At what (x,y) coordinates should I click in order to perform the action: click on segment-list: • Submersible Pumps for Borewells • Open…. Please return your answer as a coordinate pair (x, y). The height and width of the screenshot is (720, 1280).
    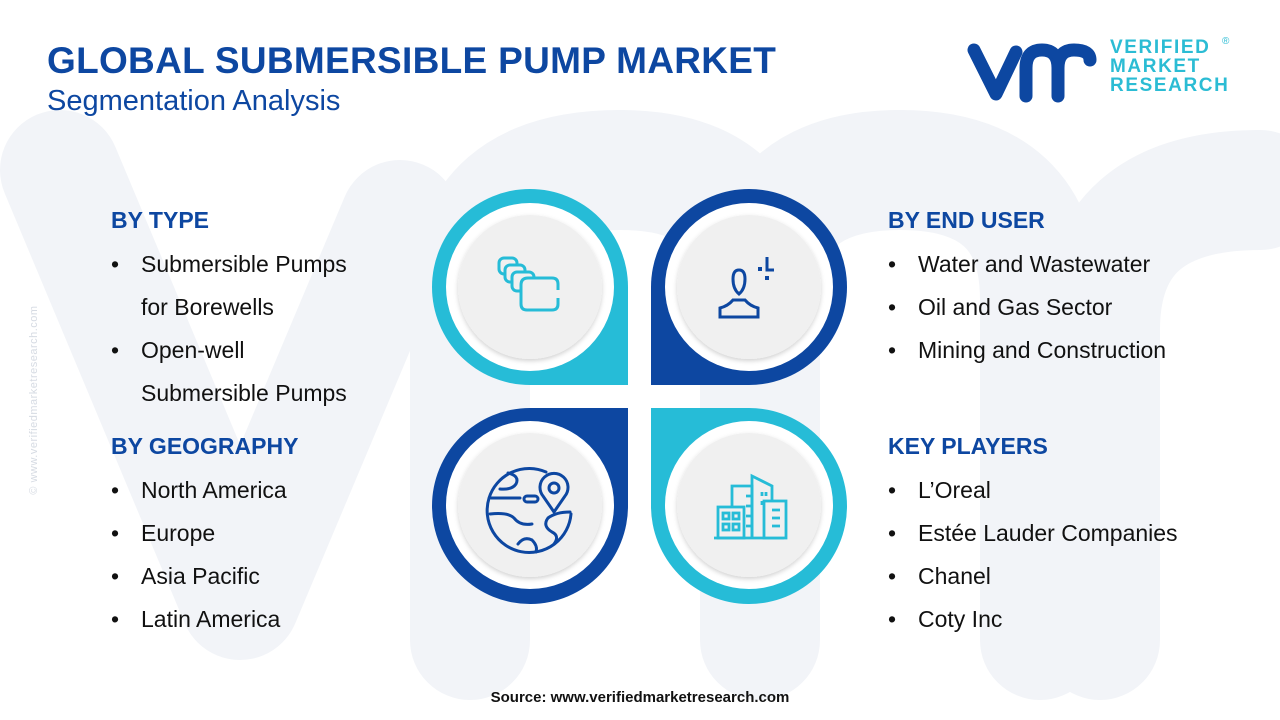
    Looking at the image, I should click on (229, 329).